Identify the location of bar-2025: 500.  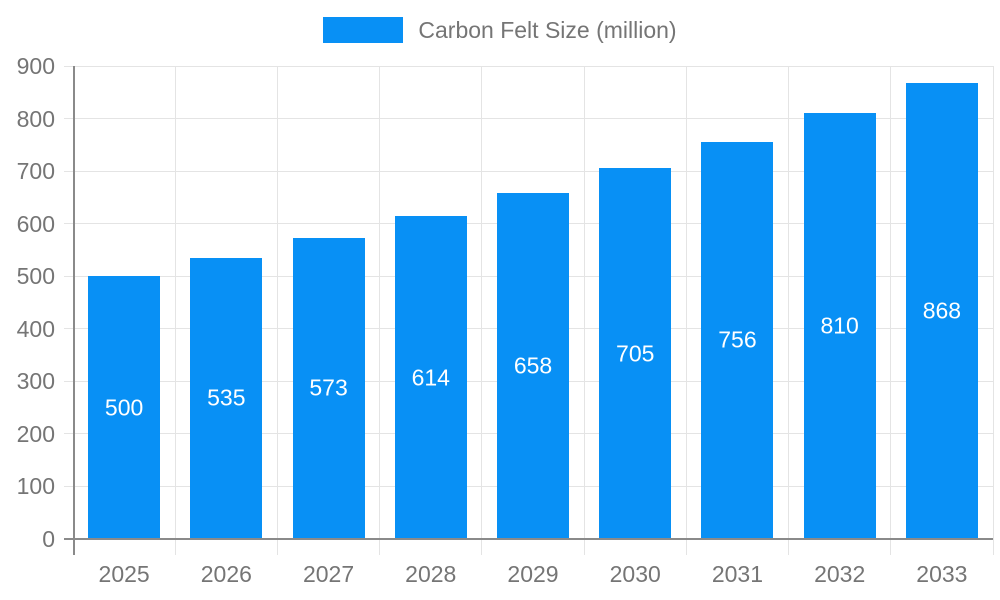
(124, 407).